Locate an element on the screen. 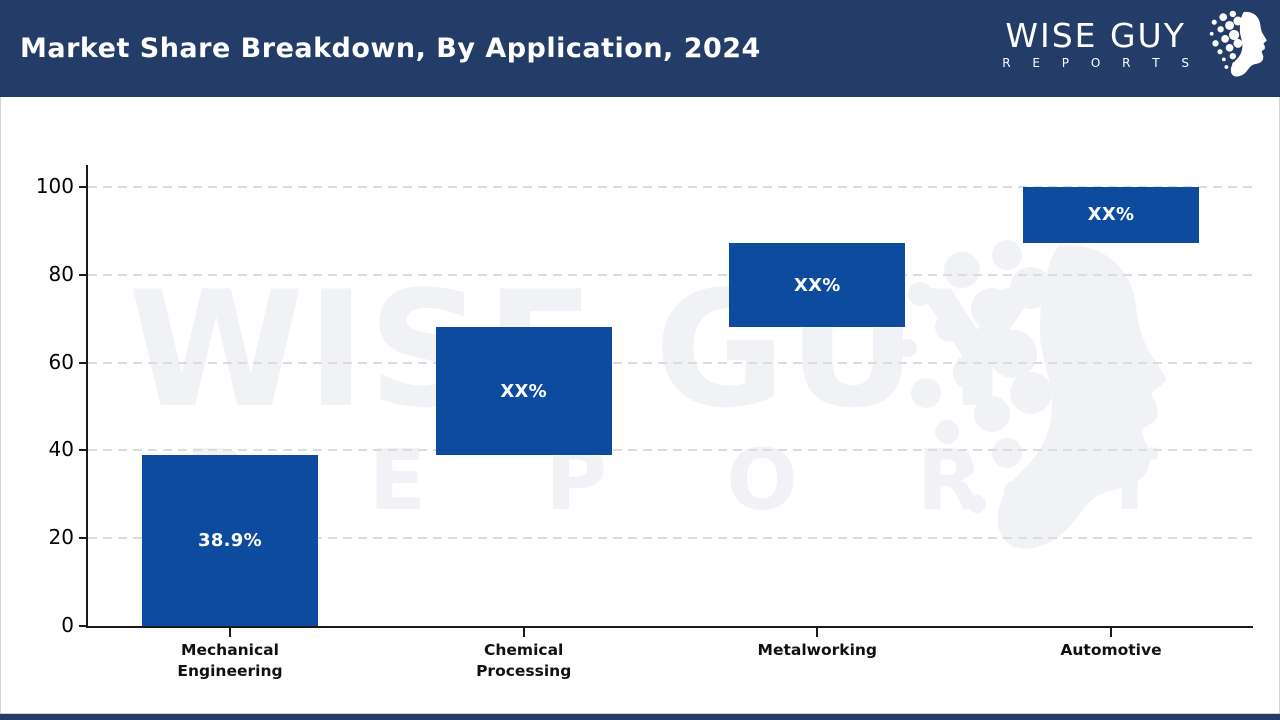  y-tick-label-80: 80 is located at coordinates (61, 273).